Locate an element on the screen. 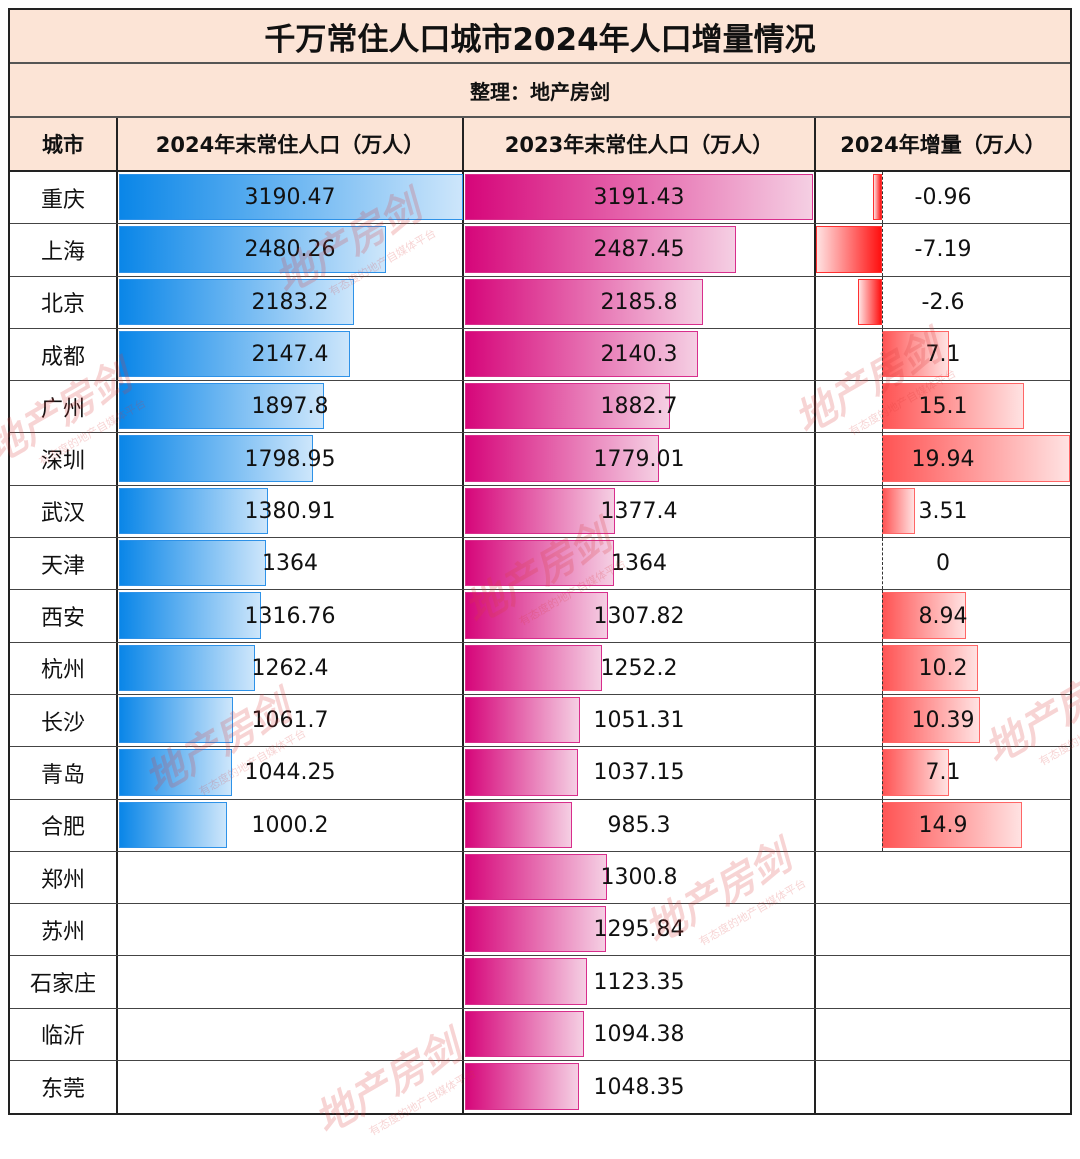 The height and width of the screenshot is (1159, 1080). value-label: 2147.4 is located at coordinates (290, 355).